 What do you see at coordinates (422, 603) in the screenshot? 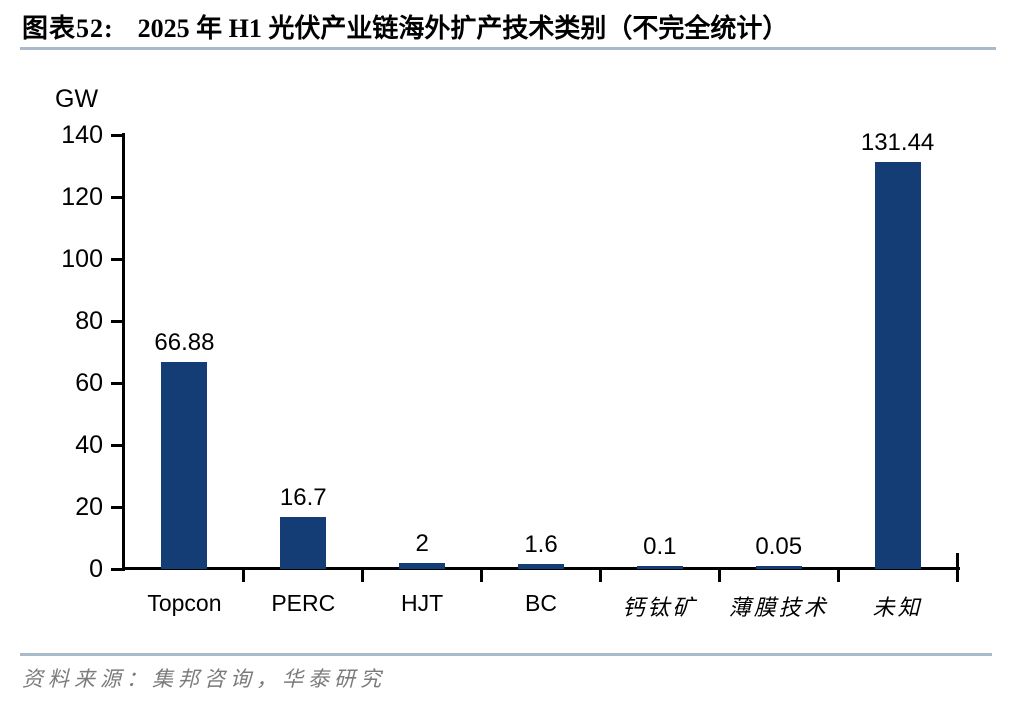
I see `x-axis-category-label: HJT` at bounding box center [422, 603].